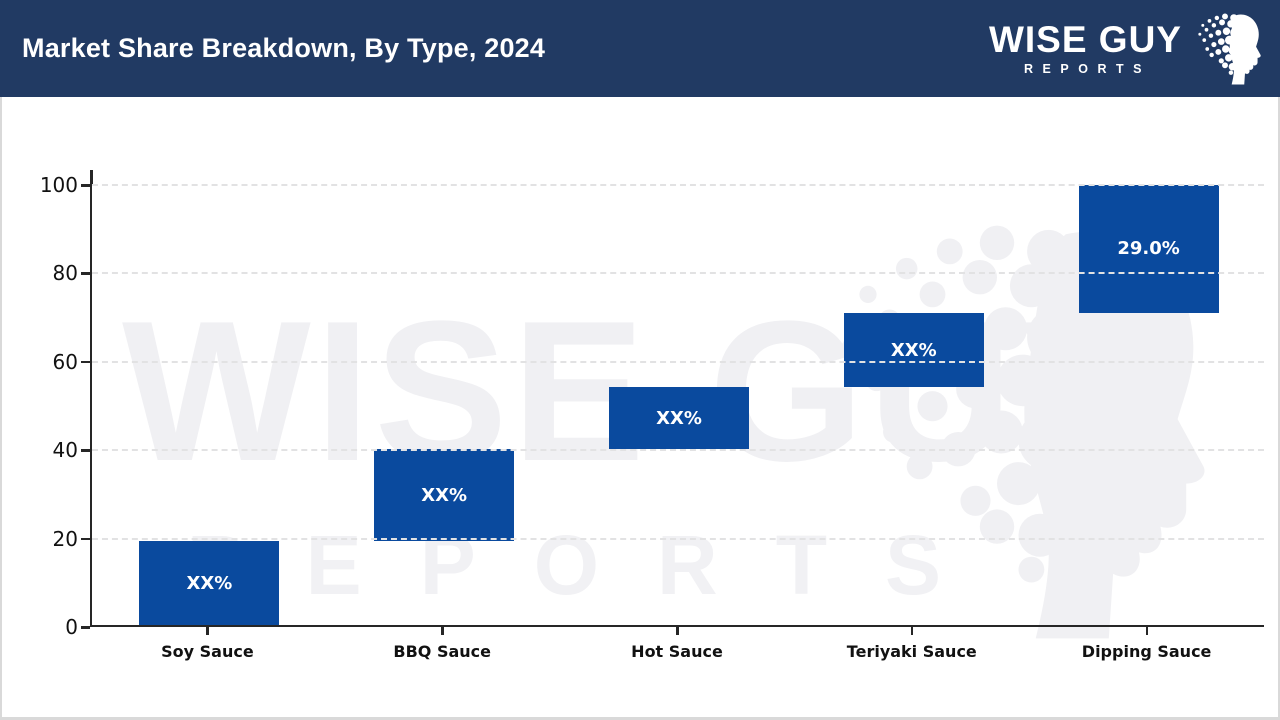  I want to click on brand-text: WISE GUY REPORTS, so click(1085, 48).